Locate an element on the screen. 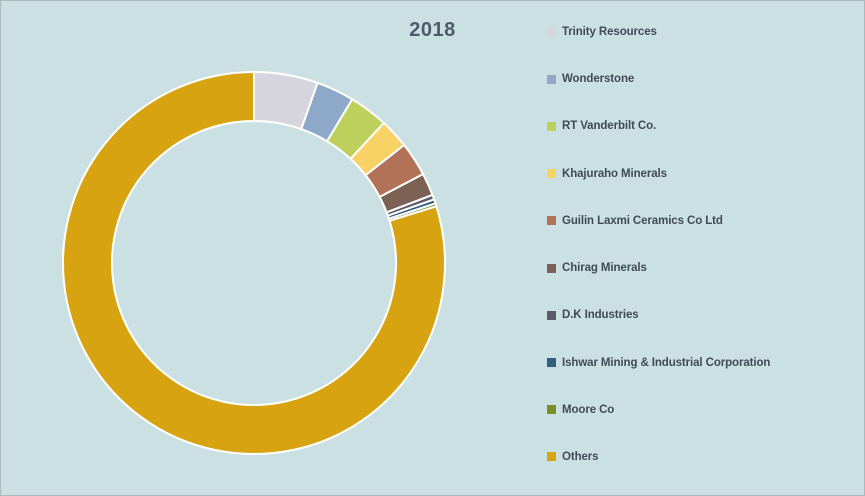 This screenshot has height=496, width=865. legend-item: Chirag Minerals is located at coordinates (597, 268).